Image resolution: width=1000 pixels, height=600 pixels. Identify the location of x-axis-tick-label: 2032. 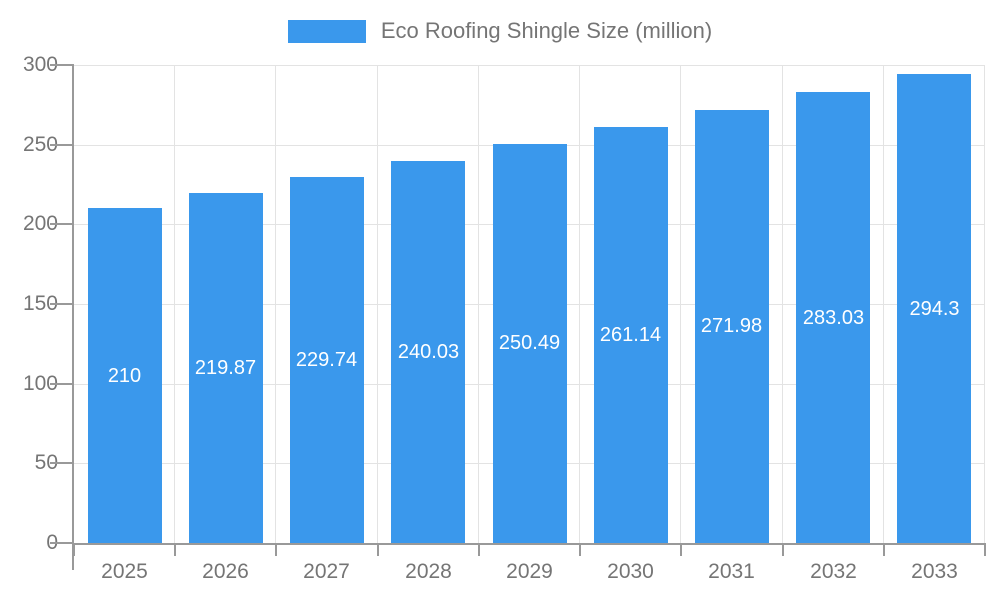
(833, 571).